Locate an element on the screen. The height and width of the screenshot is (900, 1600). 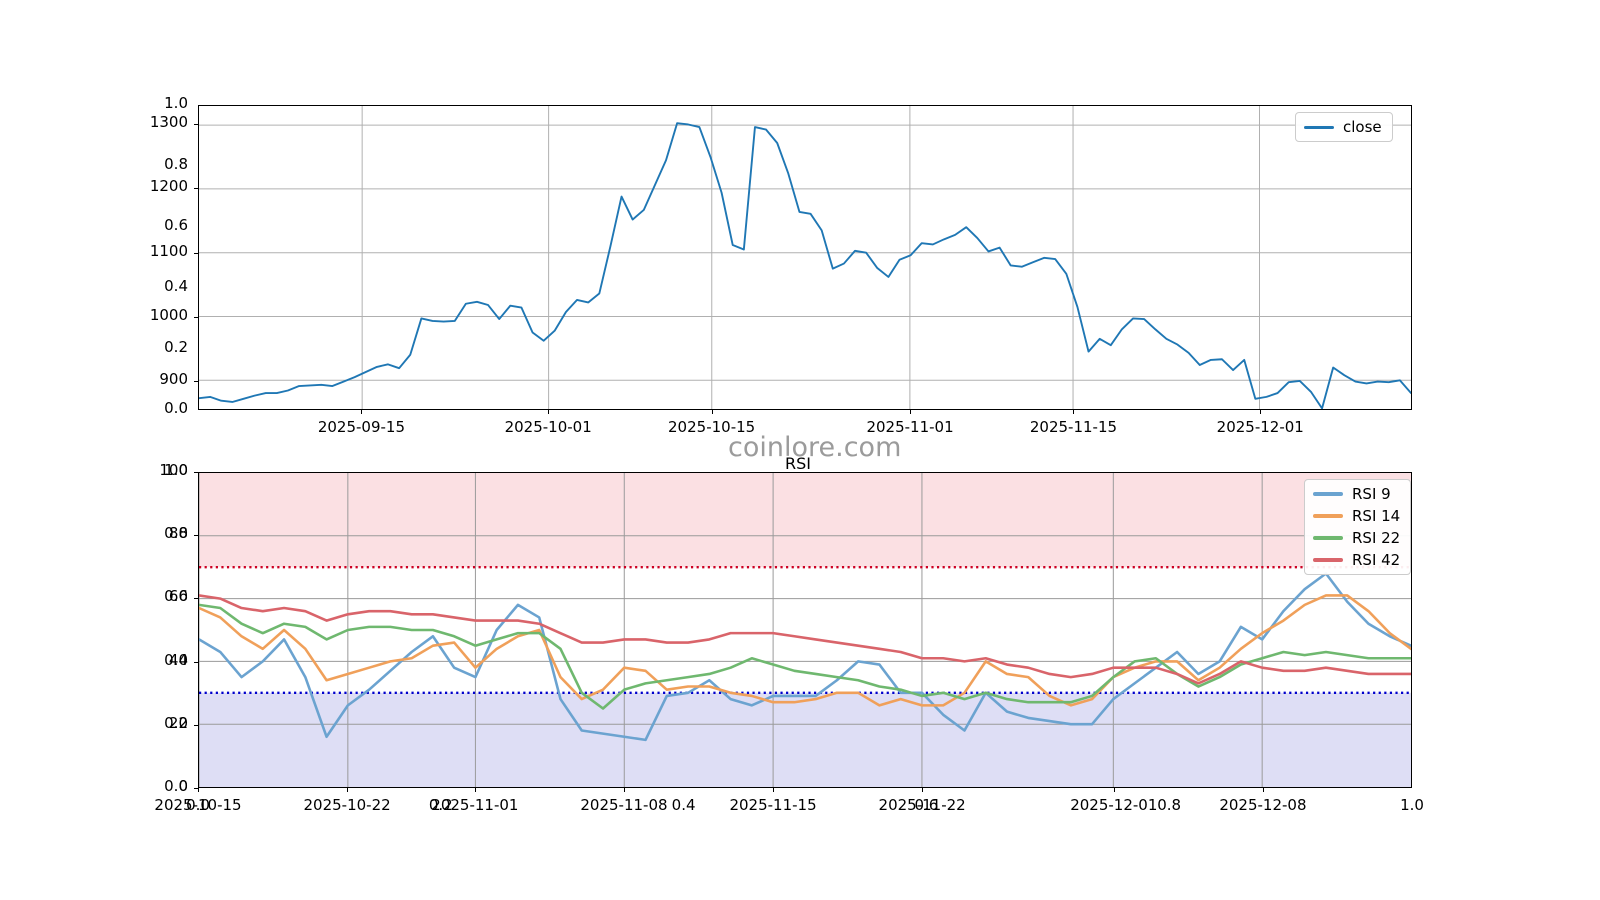
legend-item-rsi-9: RSI 9 is located at coordinates (1356, 494).